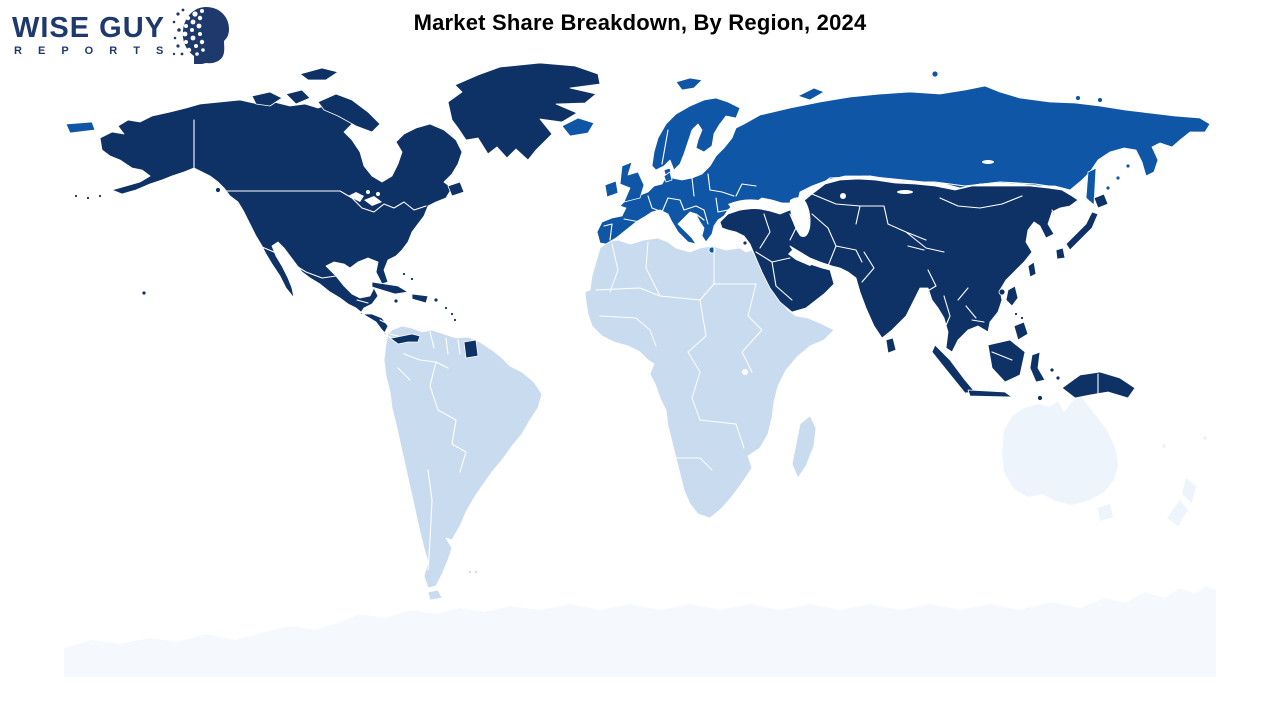 The width and height of the screenshot is (1280, 720). What do you see at coordinates (891, 345) in the screenshot?
I see `sri-lanka` at bounding box center [891, 345].